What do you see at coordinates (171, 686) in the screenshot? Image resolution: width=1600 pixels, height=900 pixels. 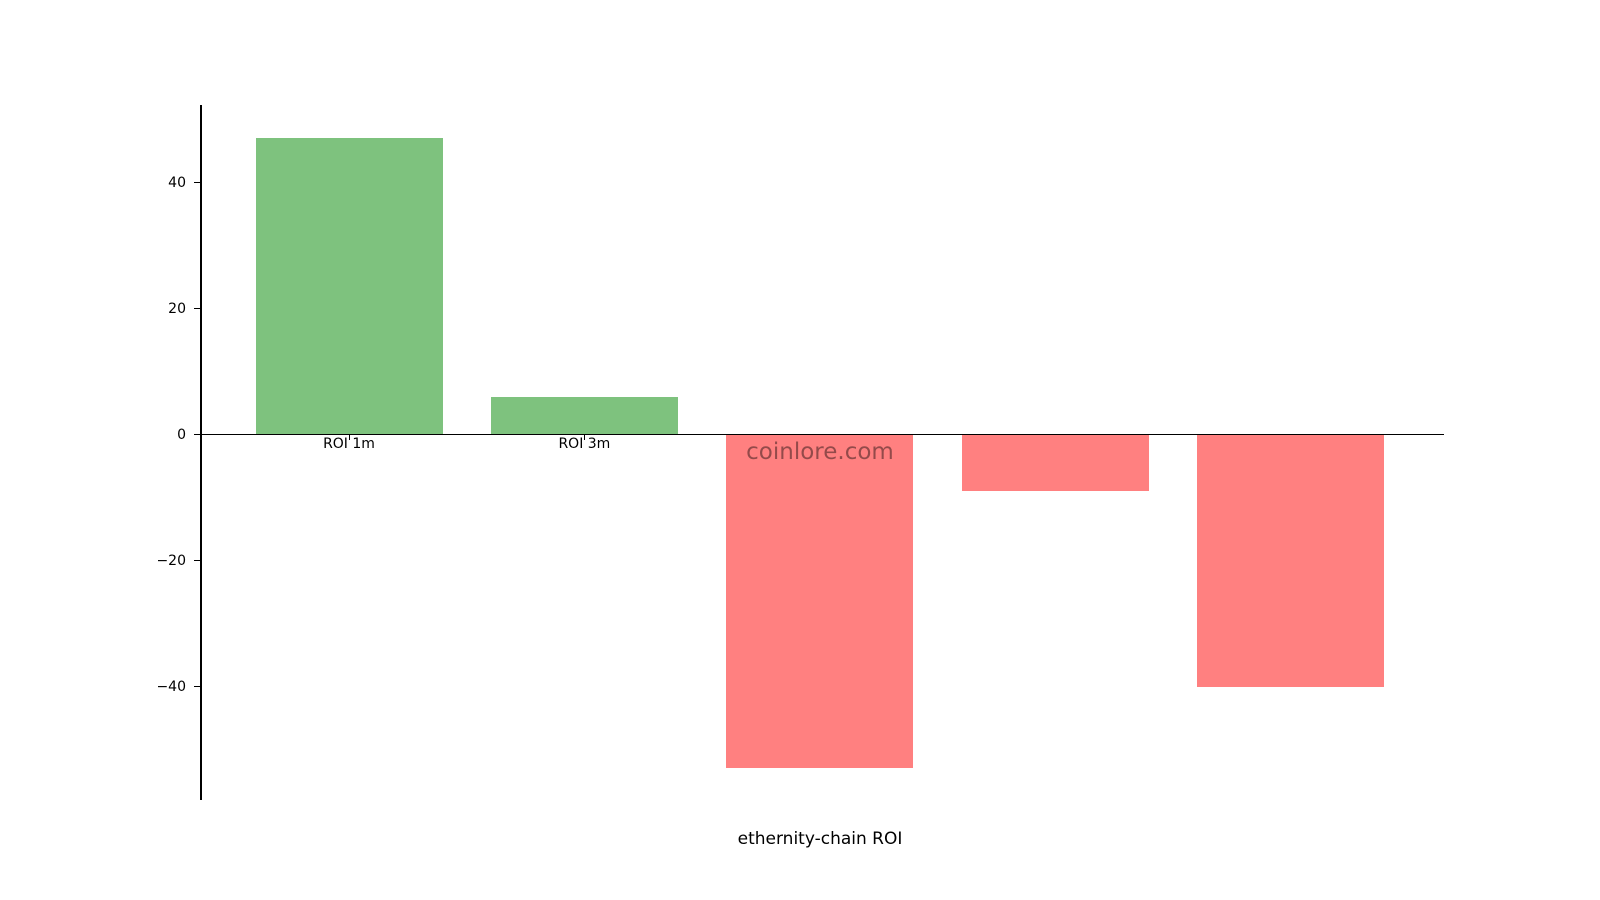 I see `y-tick-label: −40` at bounding box center [171, 686].